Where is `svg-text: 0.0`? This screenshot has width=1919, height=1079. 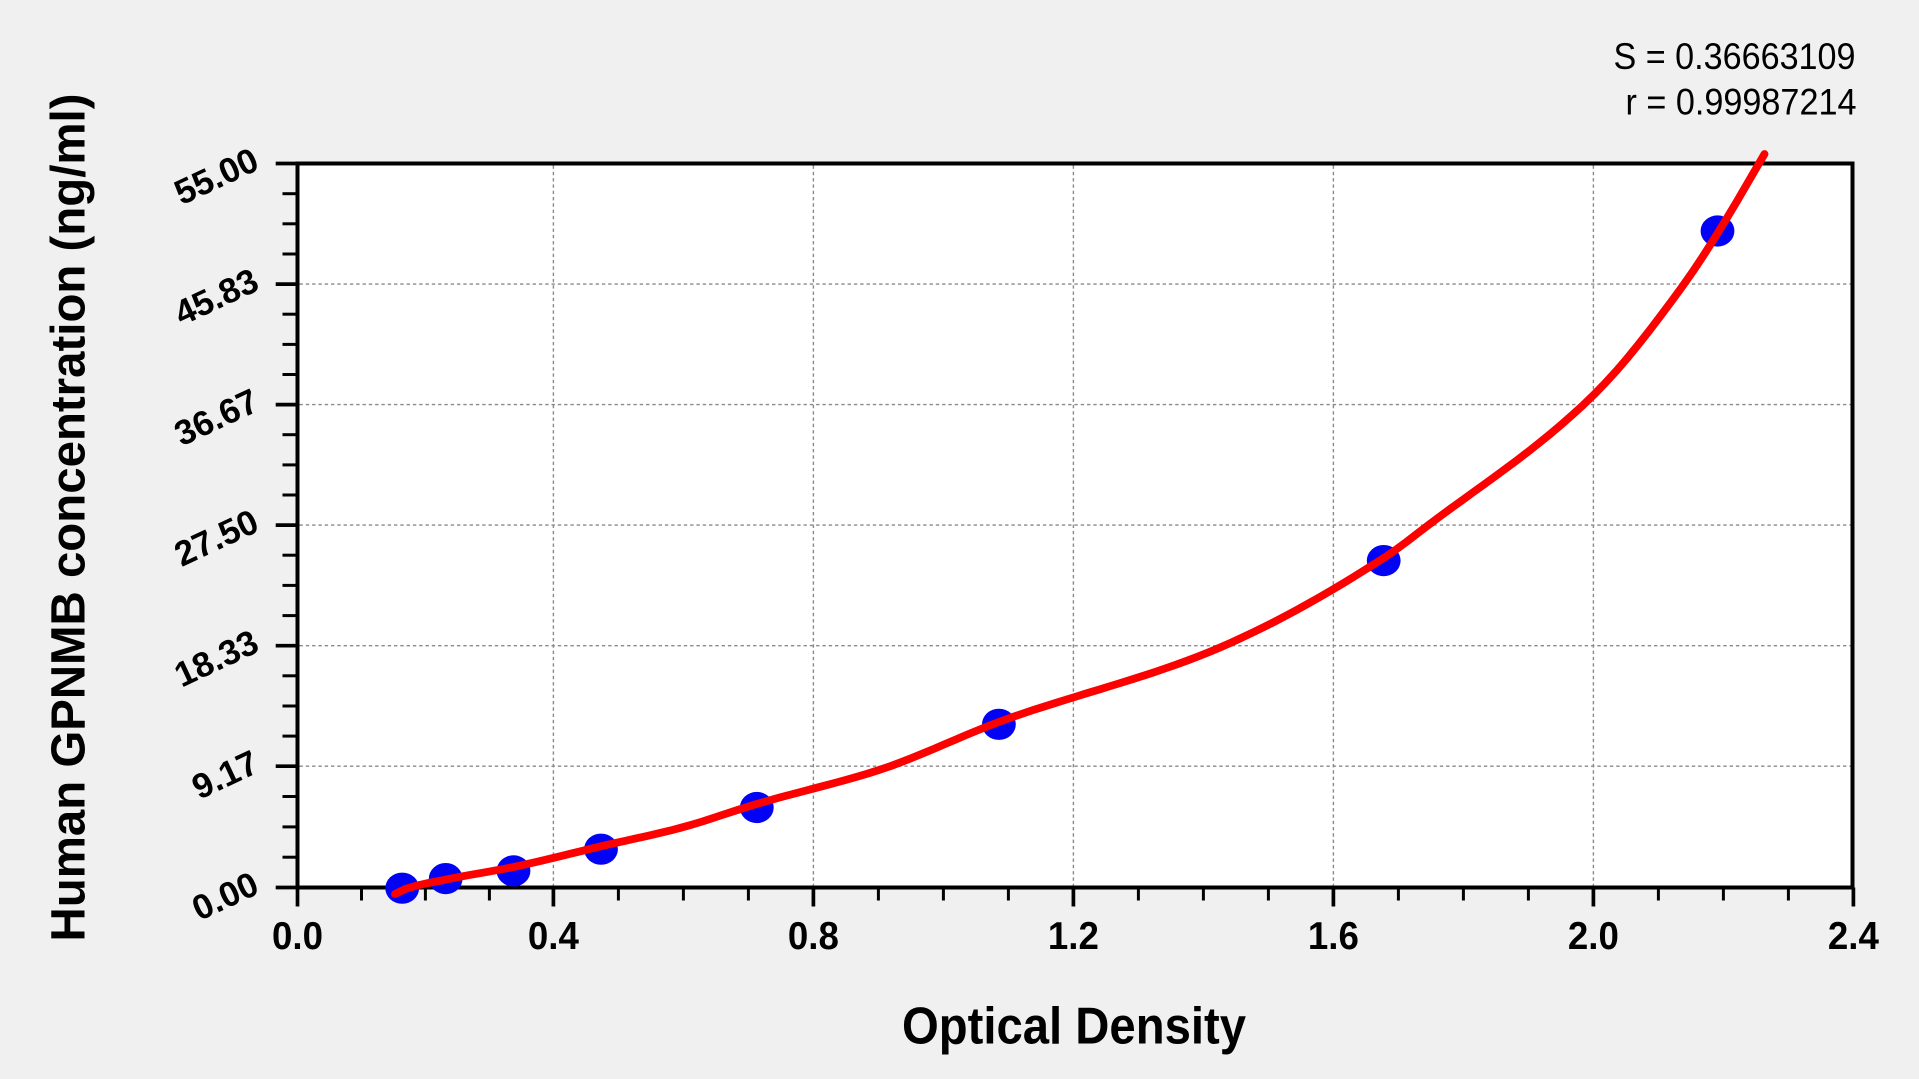
svg-text: 0.0 is located at coordinates (297, 936).